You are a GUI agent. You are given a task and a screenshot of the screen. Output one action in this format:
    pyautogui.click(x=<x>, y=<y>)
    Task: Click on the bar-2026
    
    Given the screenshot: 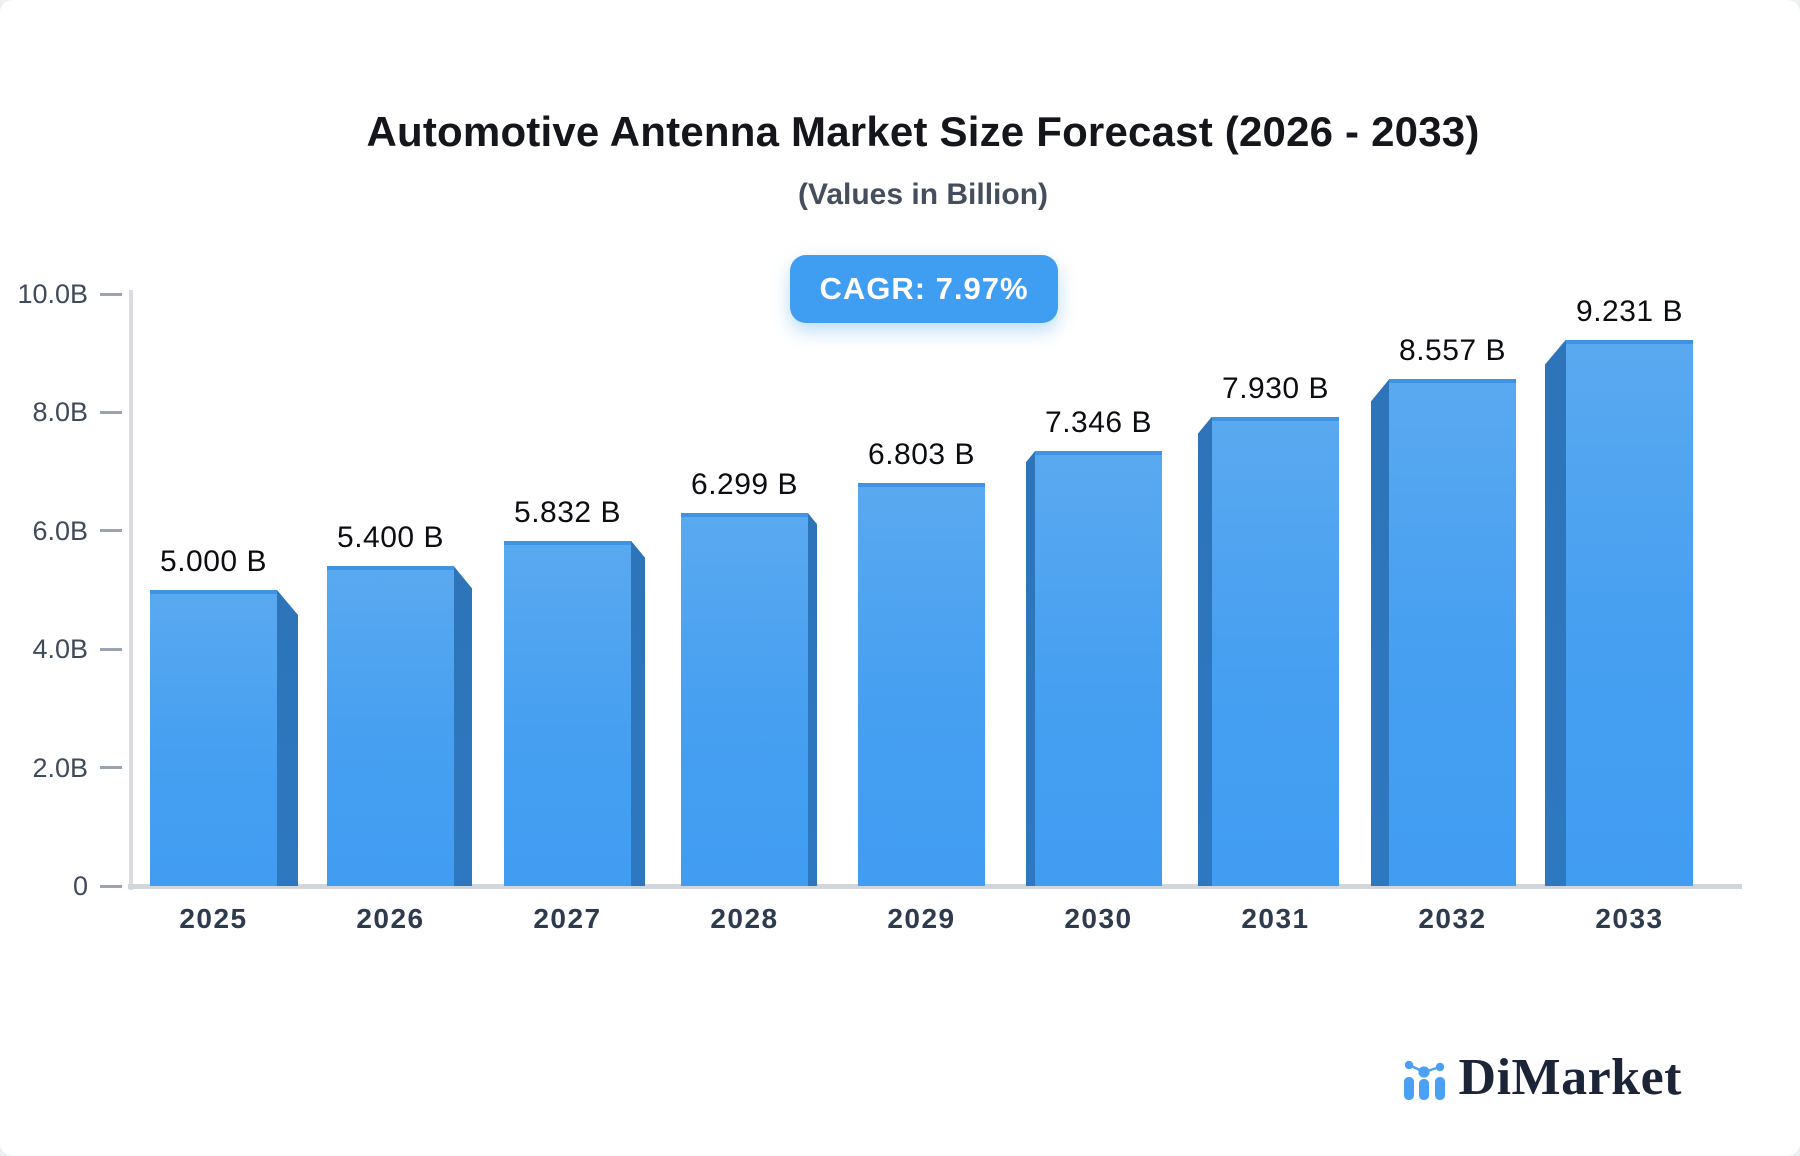 What is the action you would take?
    pyautogui.click(x=390, y=726)
    